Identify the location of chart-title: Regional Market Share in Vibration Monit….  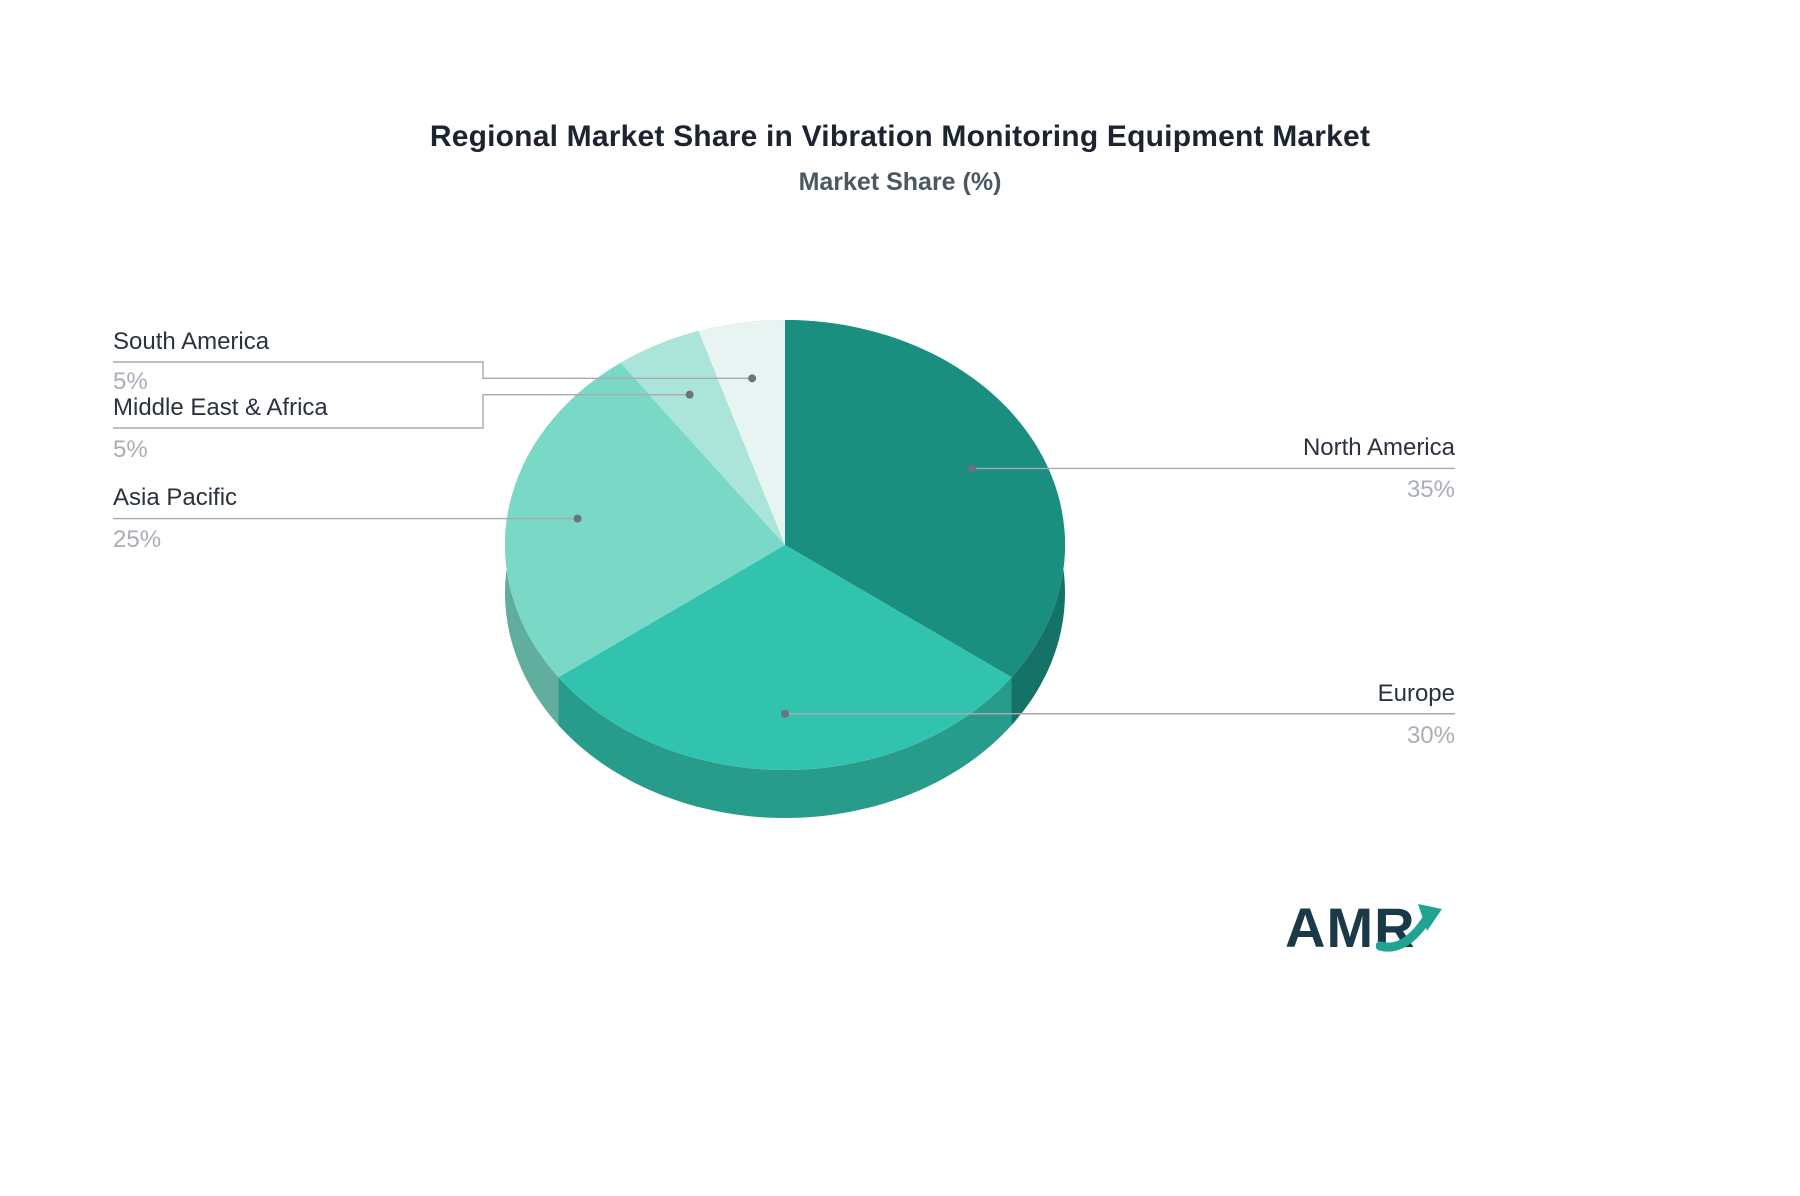
(900, 136).